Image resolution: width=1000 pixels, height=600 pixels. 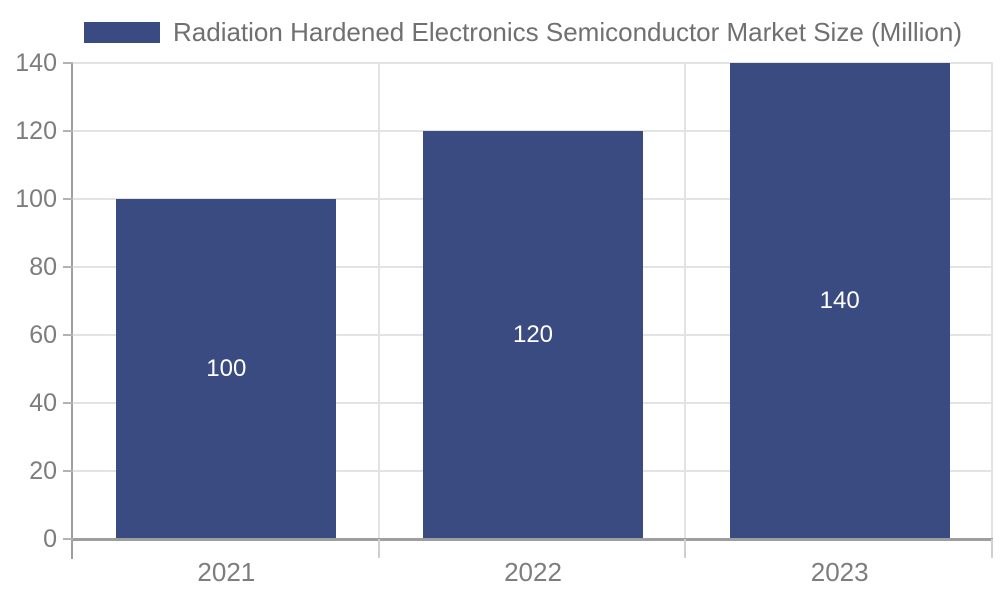 I want to click on bar-value-label: 140, so click(x=839, y=300).